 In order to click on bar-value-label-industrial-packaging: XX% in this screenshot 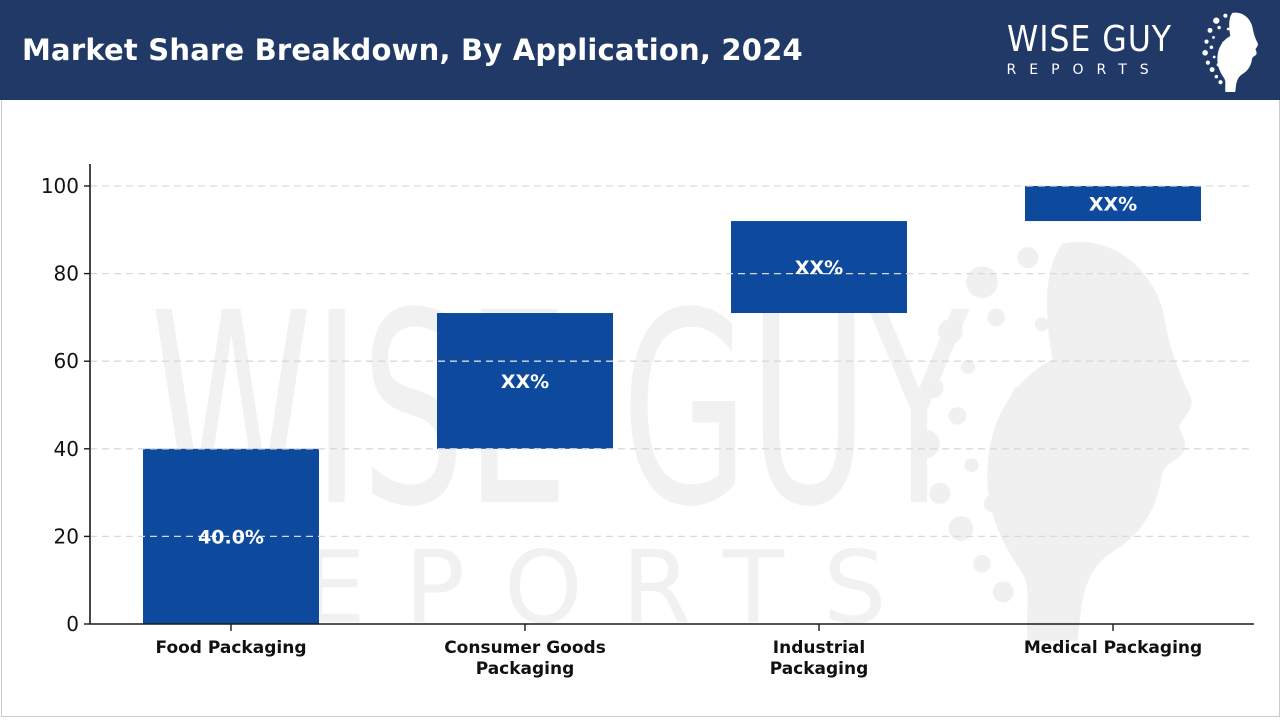, I will do `click(819, 268)`.